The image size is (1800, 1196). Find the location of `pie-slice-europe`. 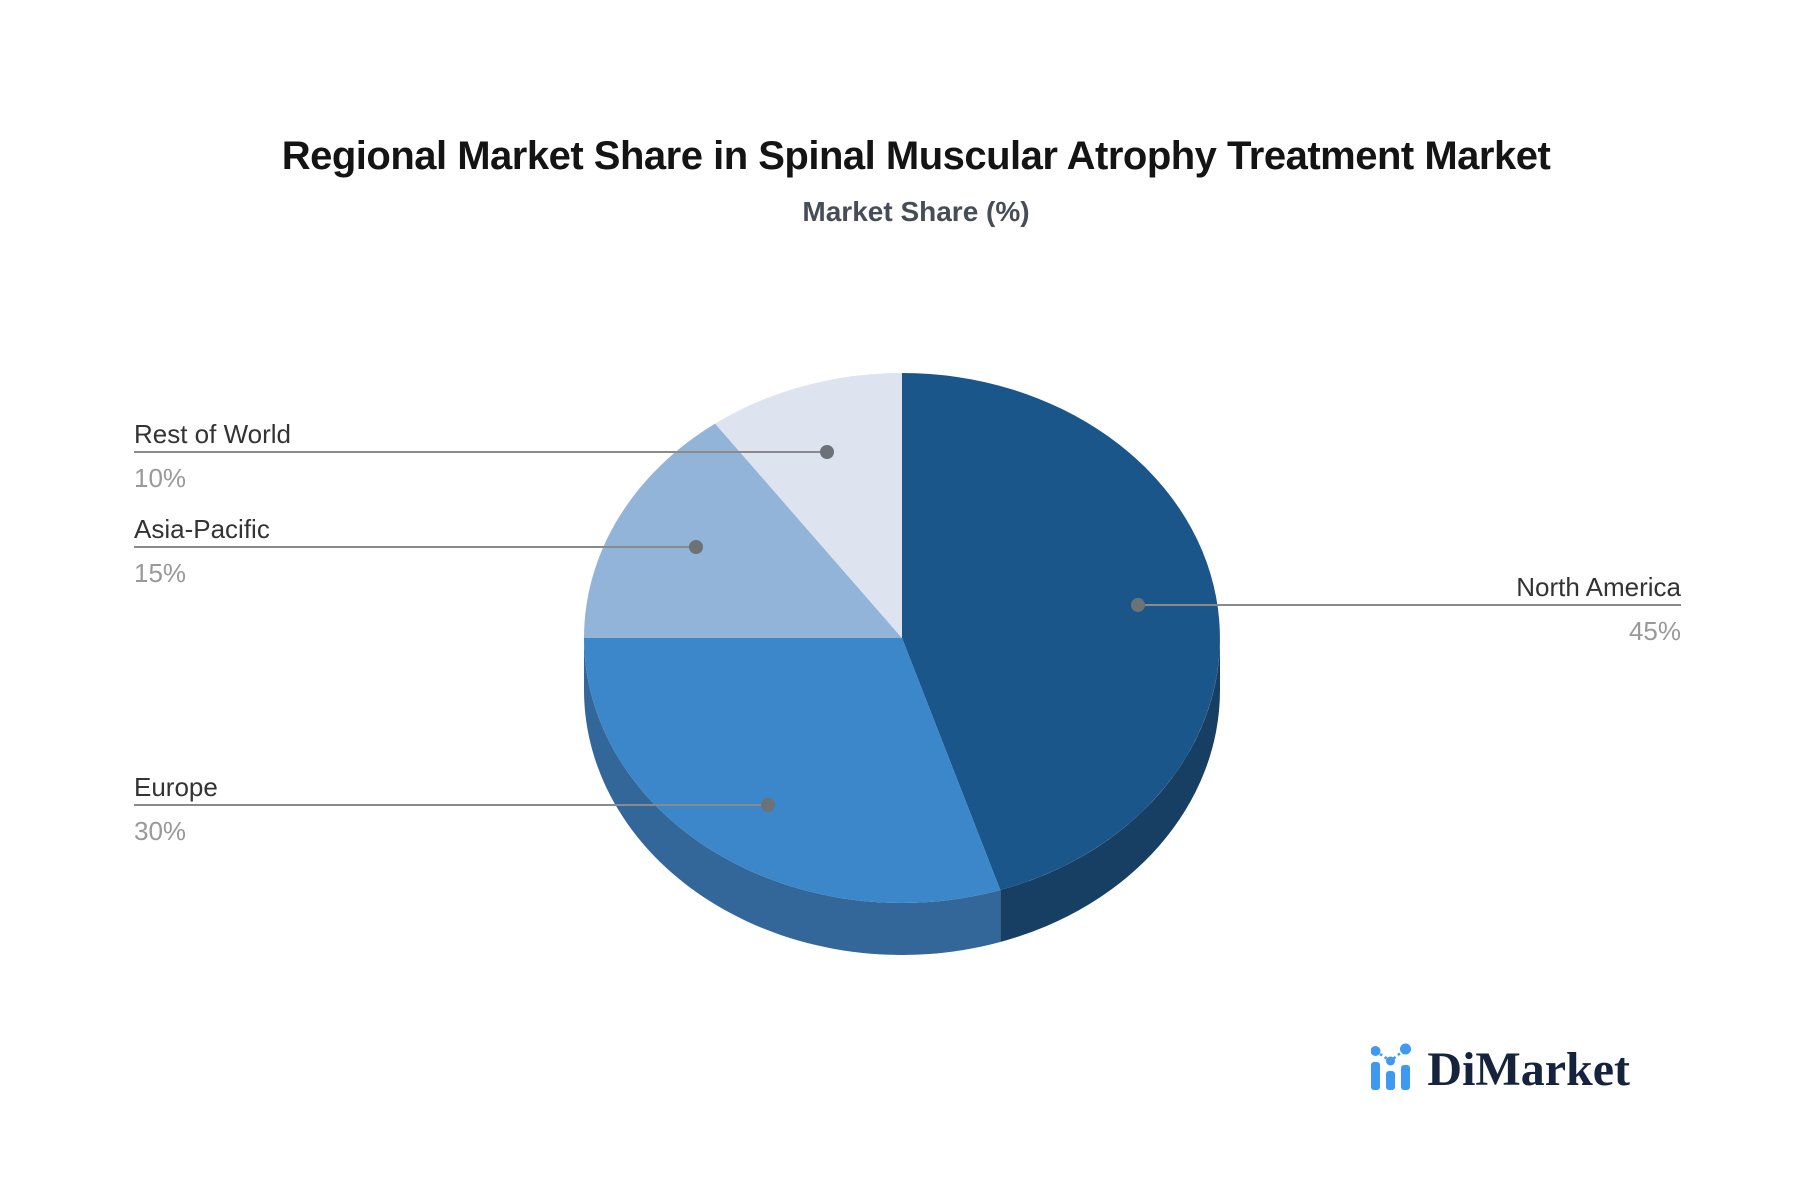

pie-slice-europe is located at coordinates (792, 770).